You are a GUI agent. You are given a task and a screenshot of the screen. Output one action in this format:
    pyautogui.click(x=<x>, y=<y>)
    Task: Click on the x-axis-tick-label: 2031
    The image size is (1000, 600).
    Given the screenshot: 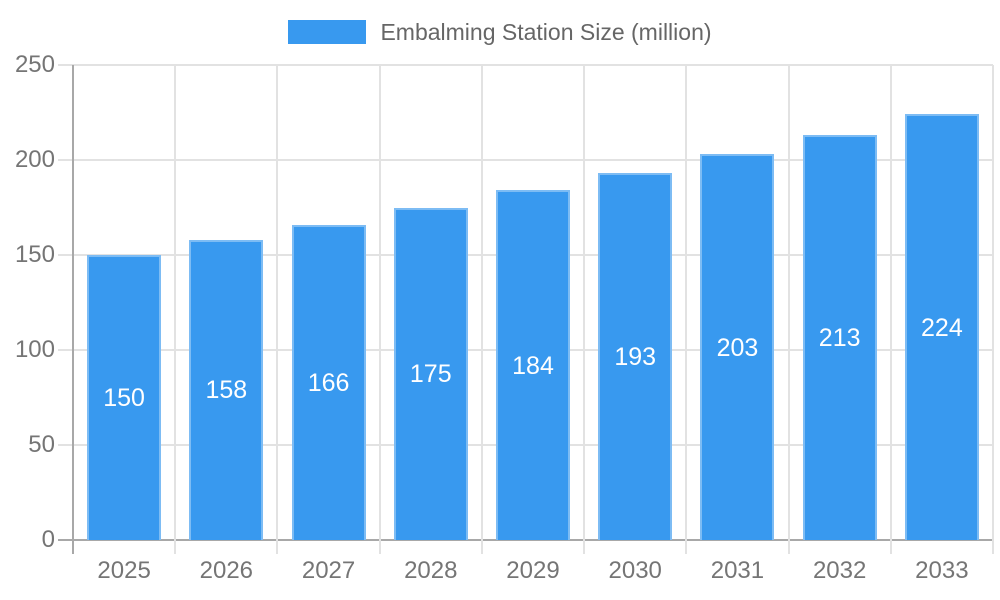 What is the action you would take?
    pyautogui.click(x=737, y=570)
    